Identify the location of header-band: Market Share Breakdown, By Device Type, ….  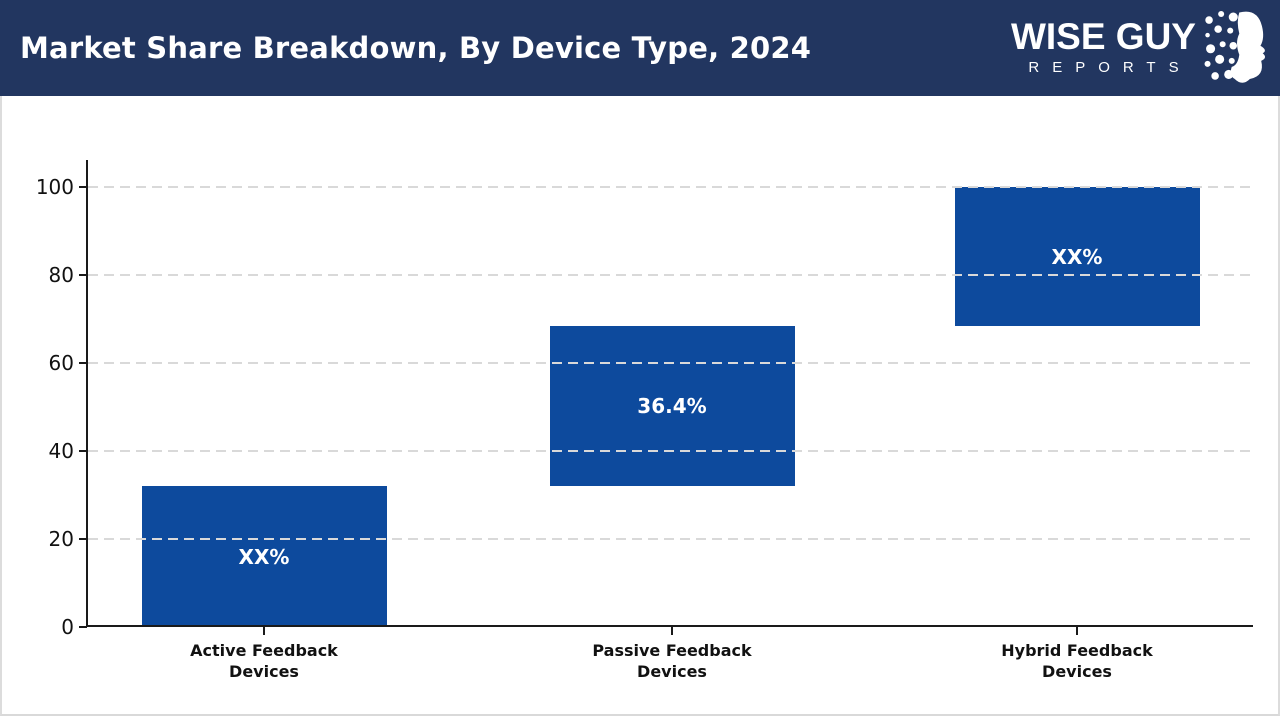
(640, 48).